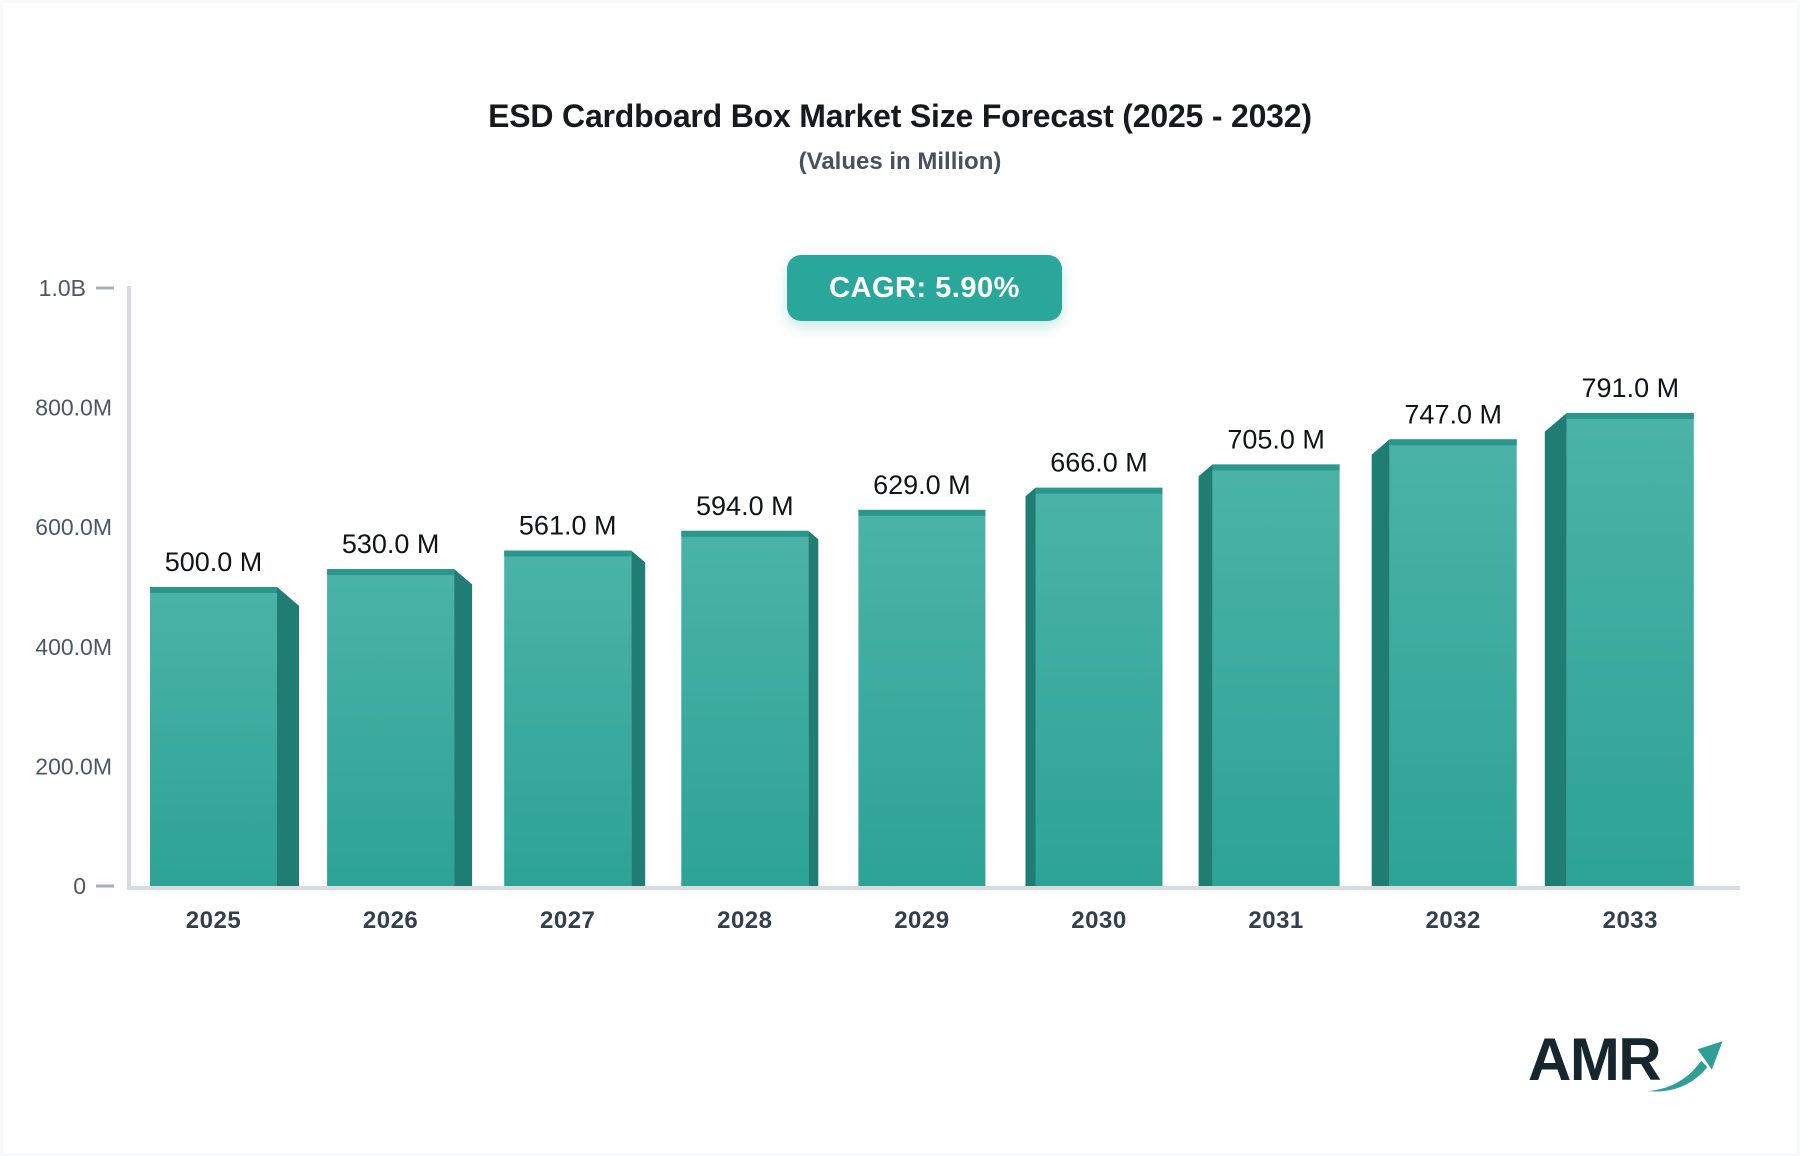  Describe the element at coordinates (1630, 920) in the screenshot. I see `x-axis-category-label: 2033` at that location.